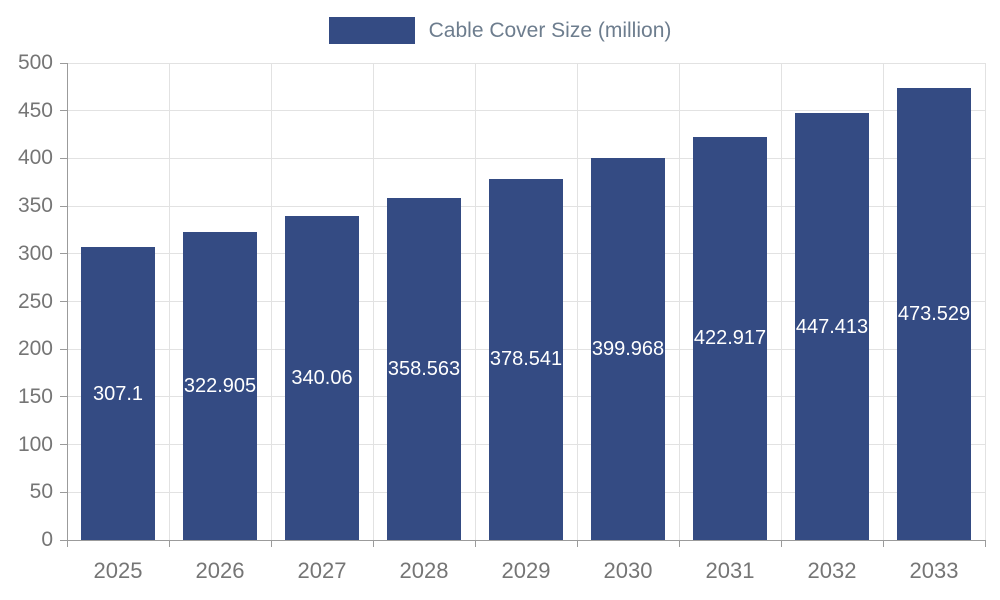 This screenshot has width=1000, height=600. I want to click on y-tick-label: 350, so click(35, 206).